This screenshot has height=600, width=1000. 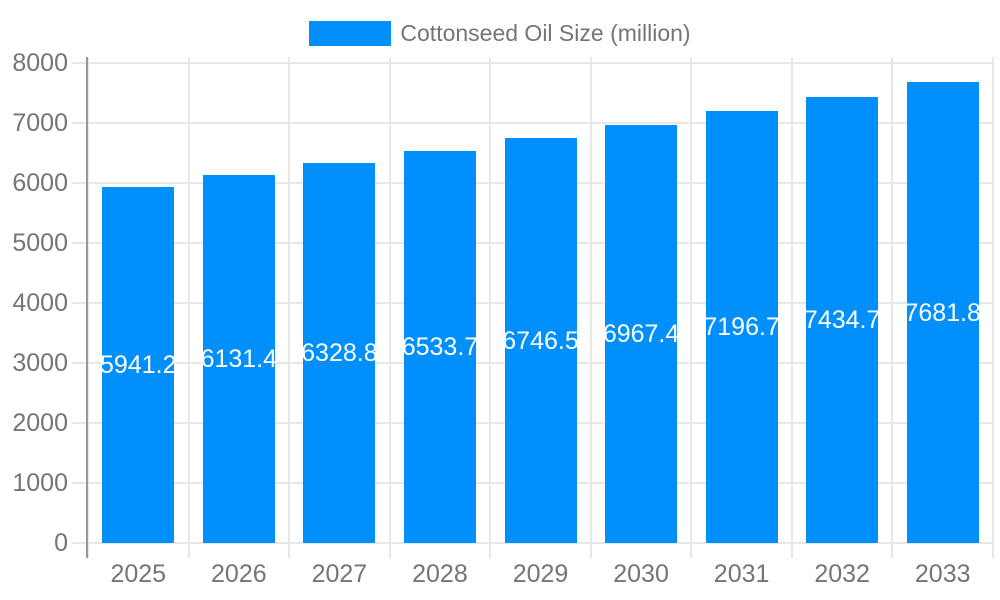 I want to click on x-axis-label: 2033, so click(x=942, y=574).